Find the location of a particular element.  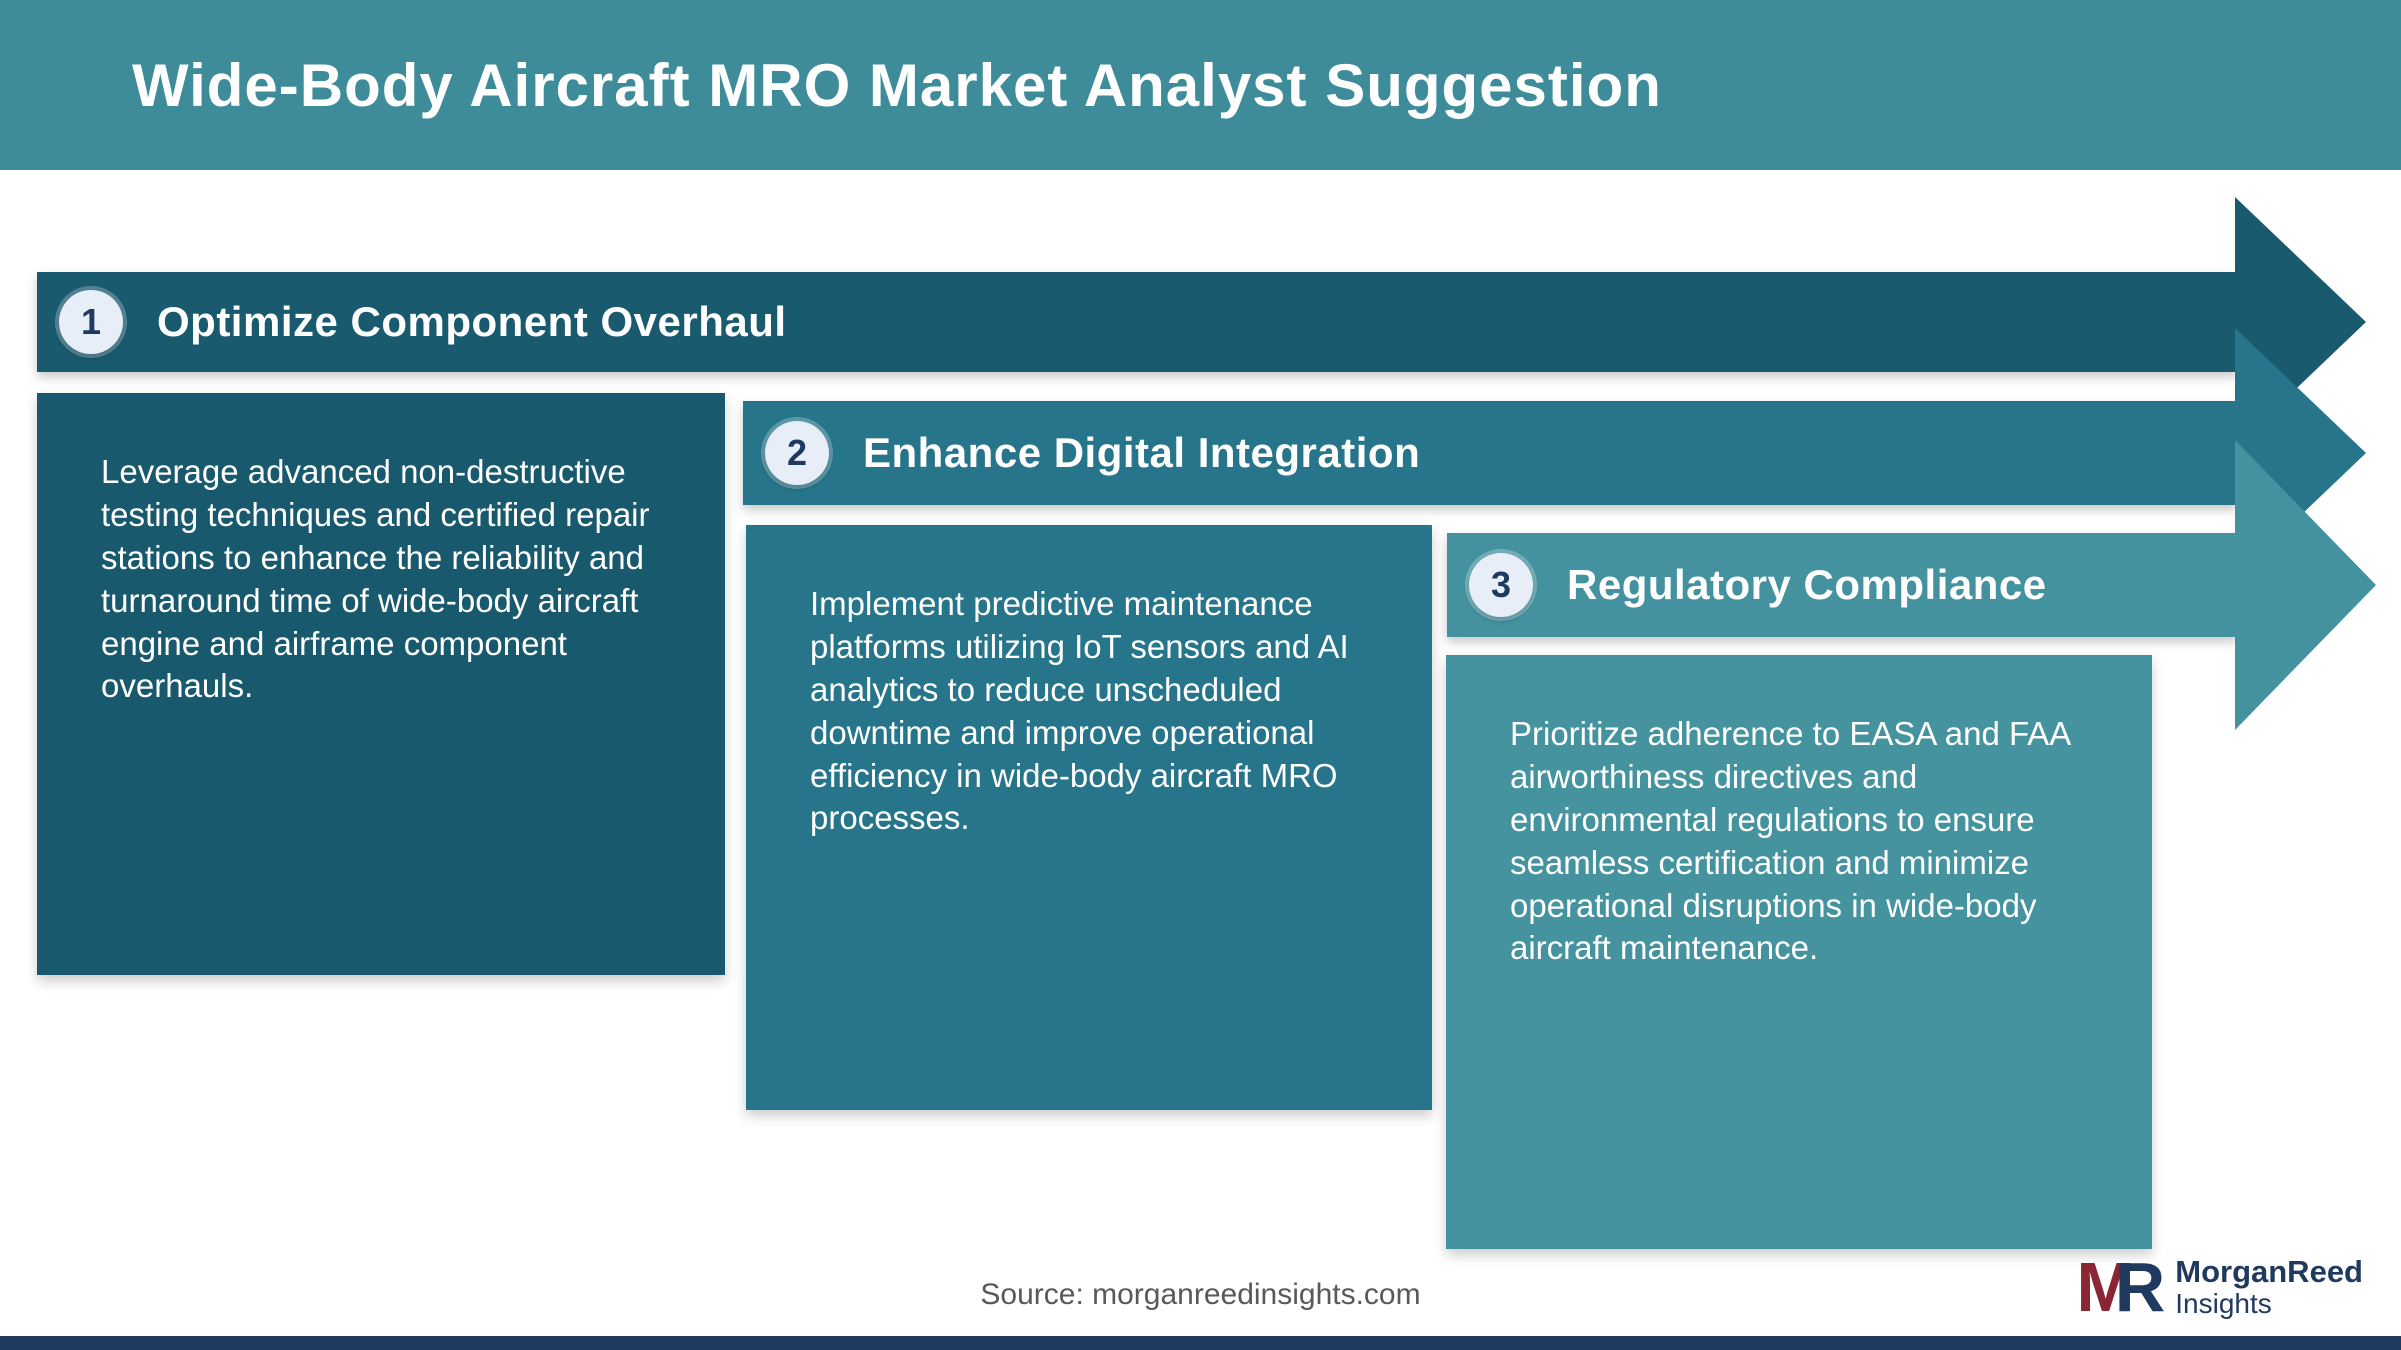

step3-number-badge: 3 is located at coordinates (1501, 585).